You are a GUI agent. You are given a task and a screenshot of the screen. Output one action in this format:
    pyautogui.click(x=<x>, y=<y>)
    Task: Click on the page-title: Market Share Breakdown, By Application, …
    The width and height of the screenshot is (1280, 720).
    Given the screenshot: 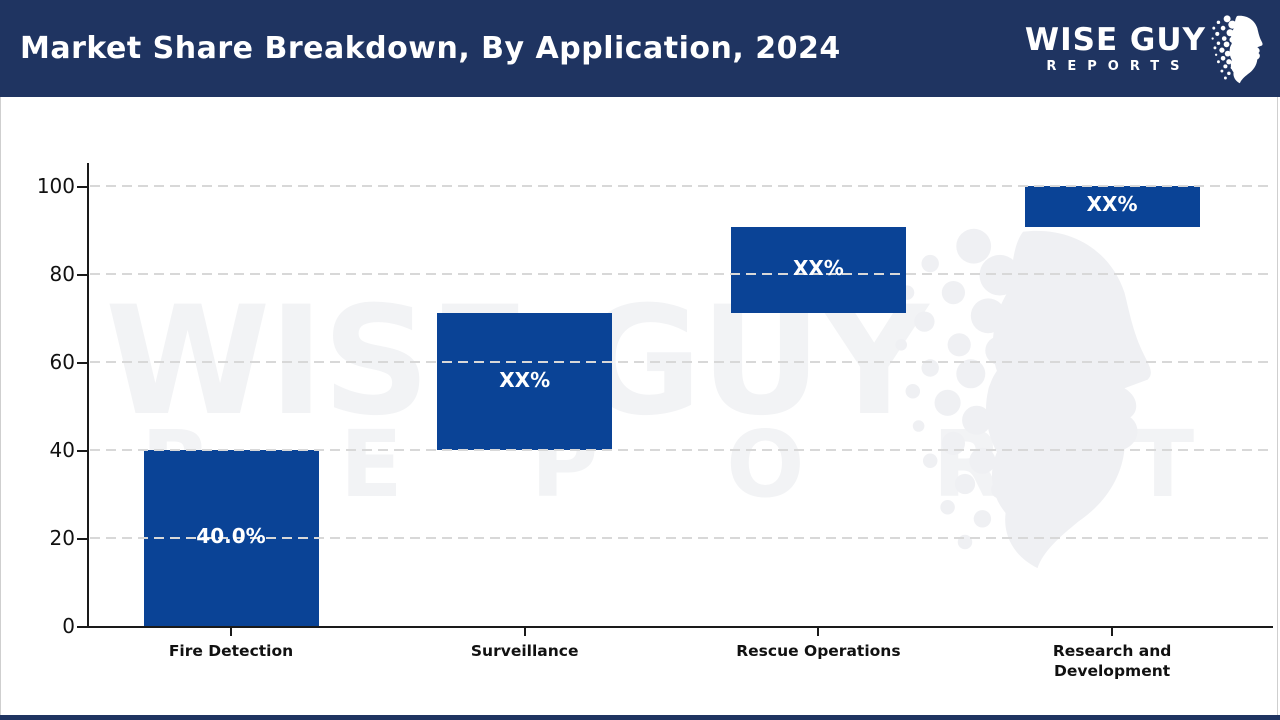 What is the action you would take?
    pyautogui.click(x=430, y=48)
    